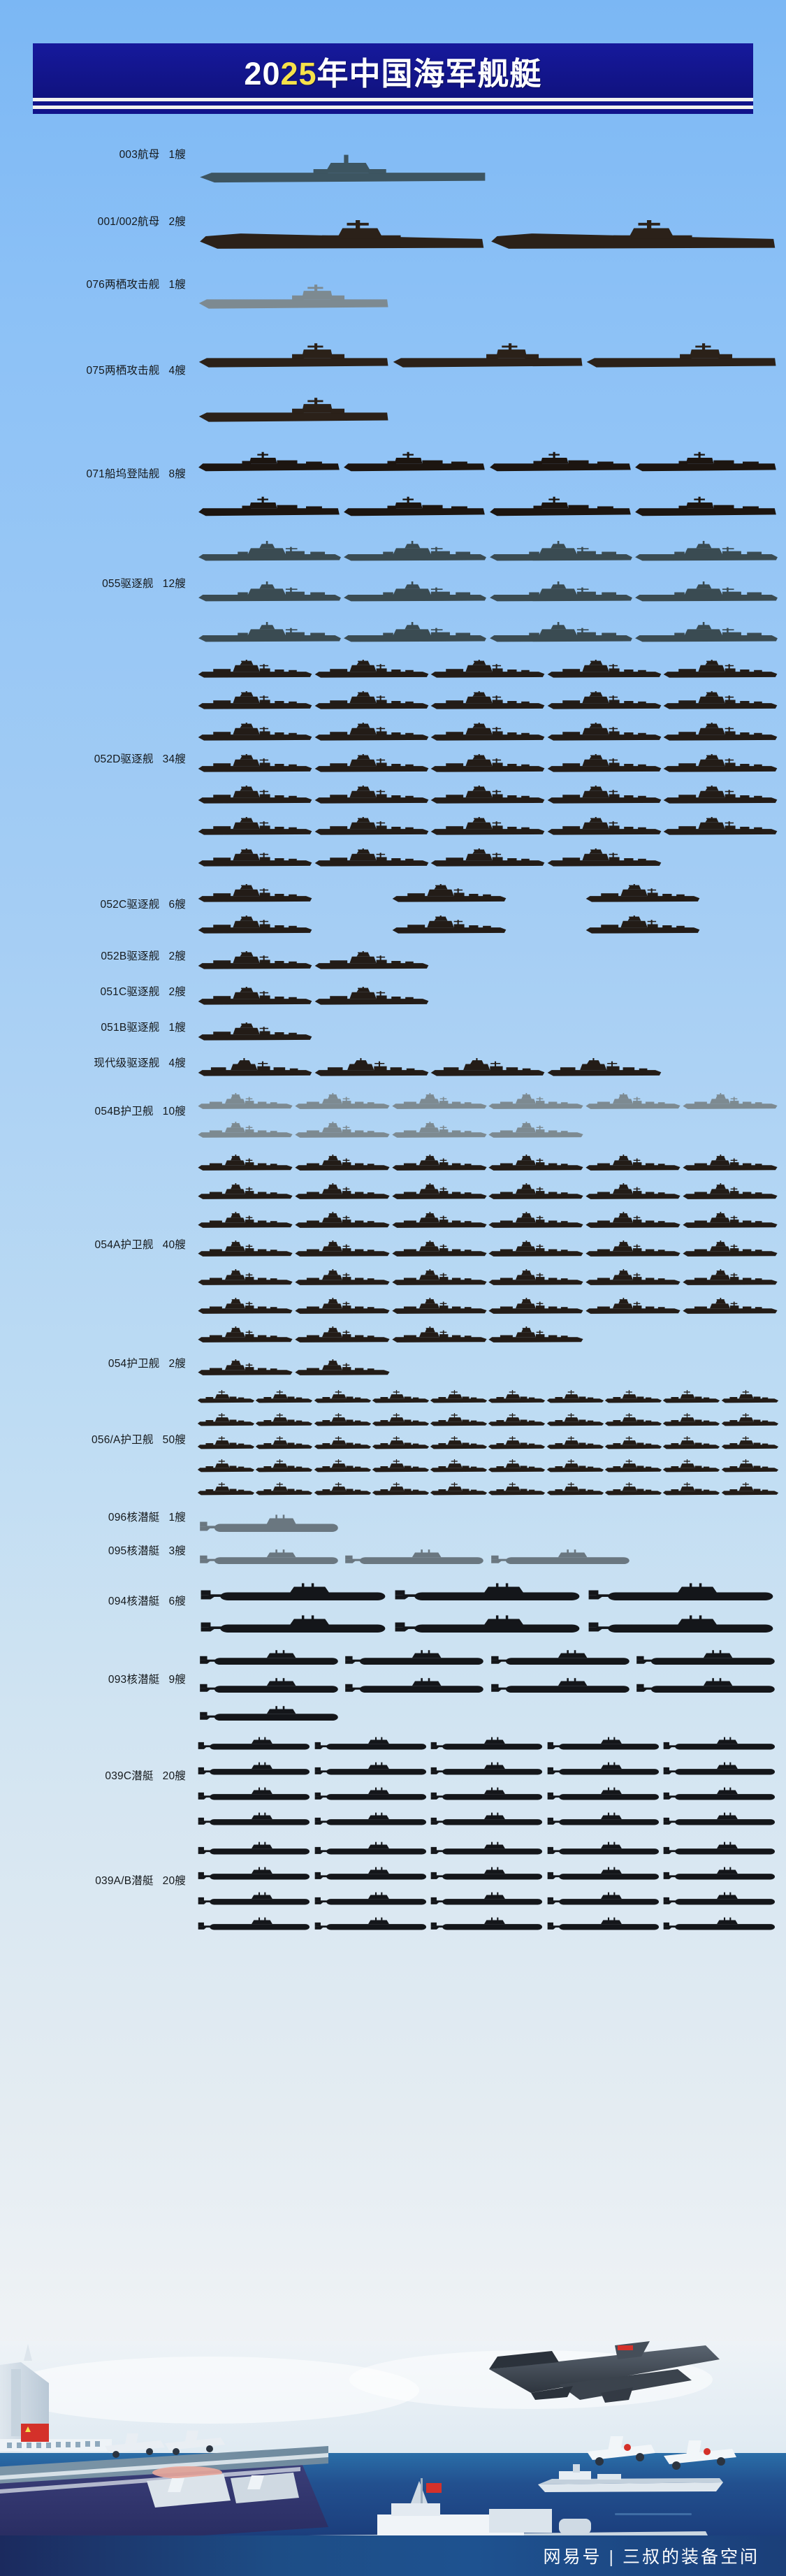  Describe the element at coordinates (53, 2444) in the screenshot. I see `island-windows` at that location.